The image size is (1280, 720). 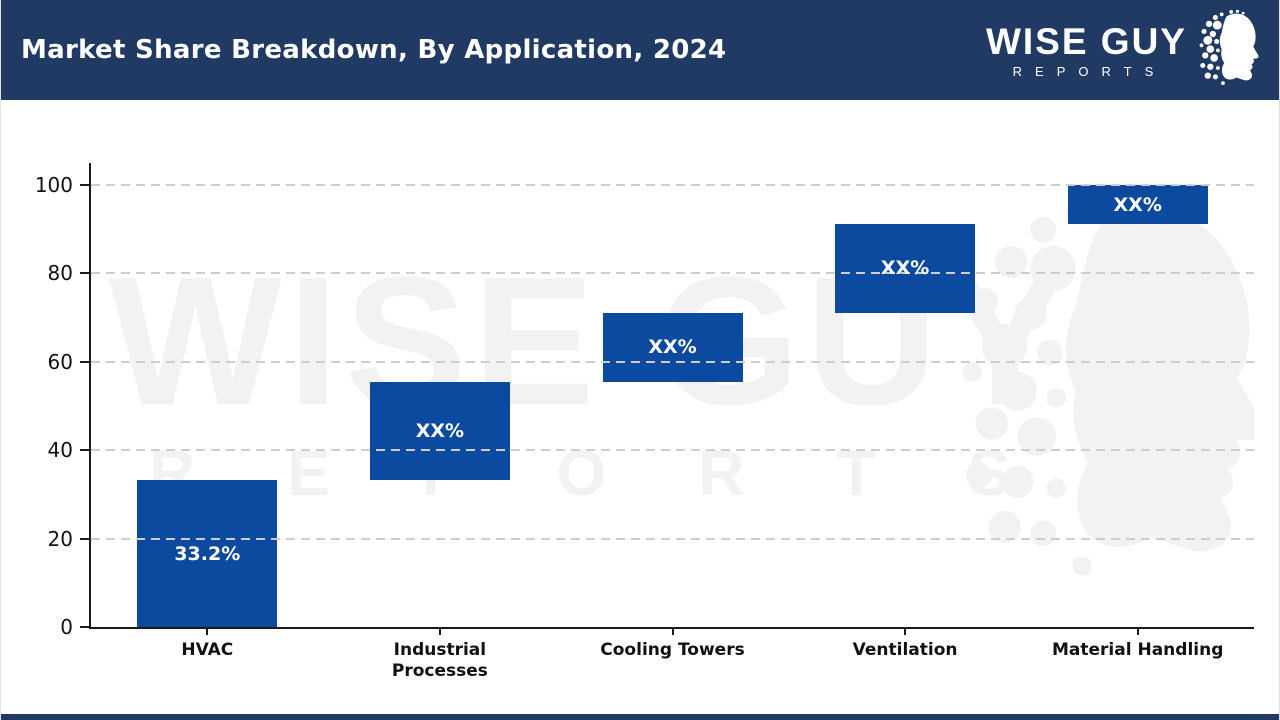 I want to click on y-tick-label-100: 100, so click(x=53, y=185).